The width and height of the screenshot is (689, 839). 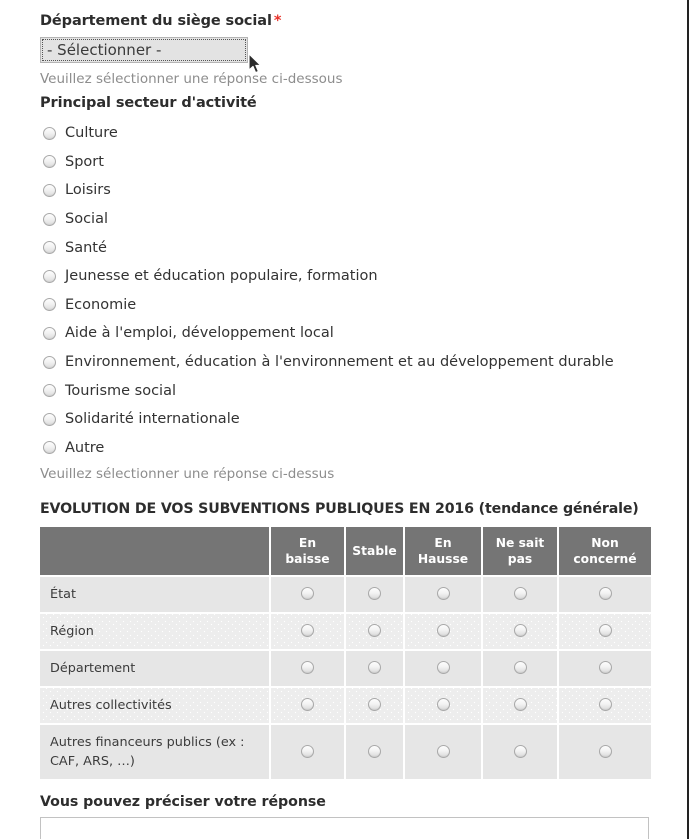 What do you see at coordinates (344, 828) in the screenshot?
I see `comment-textarea` at bounding box center [344, 828].